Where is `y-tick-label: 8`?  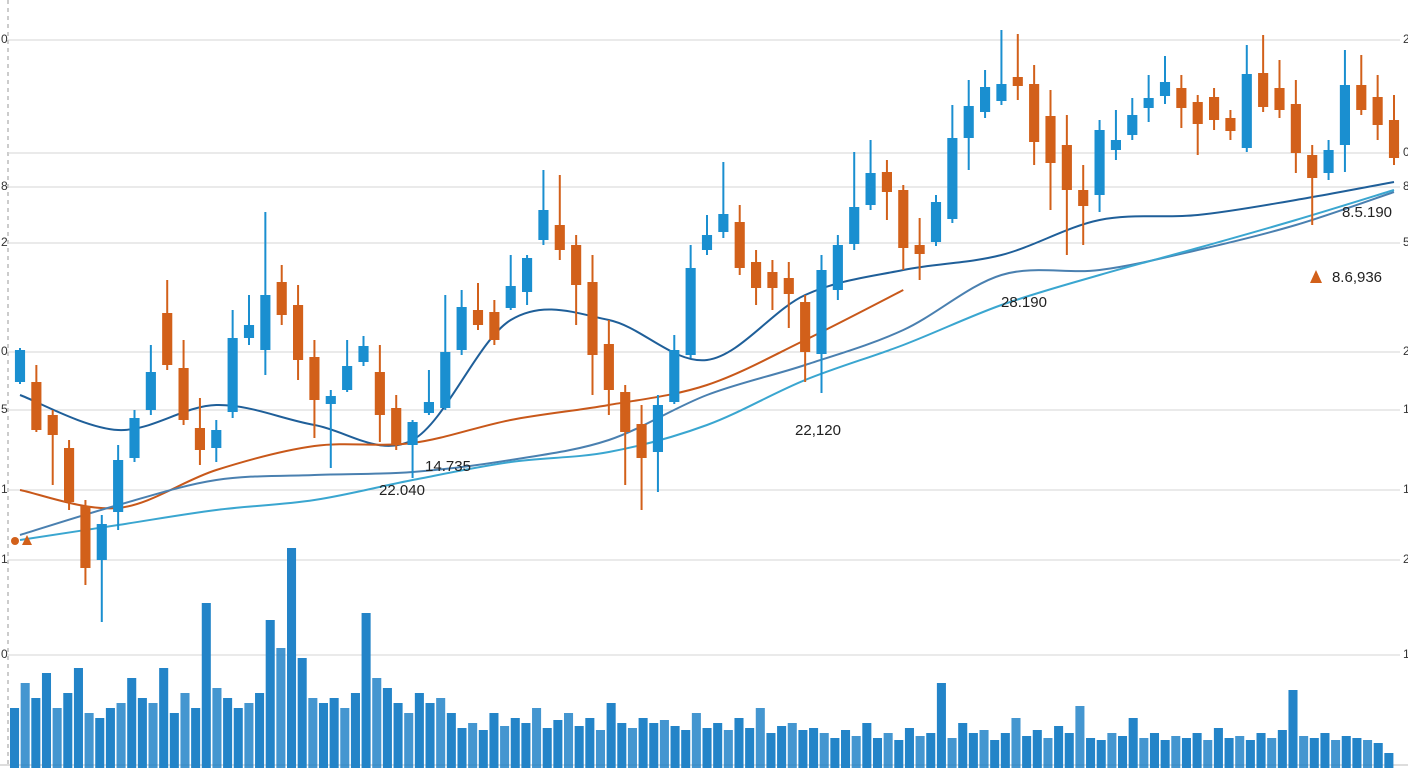
y-tick-label: 8 is located at coordinates (4, 186).